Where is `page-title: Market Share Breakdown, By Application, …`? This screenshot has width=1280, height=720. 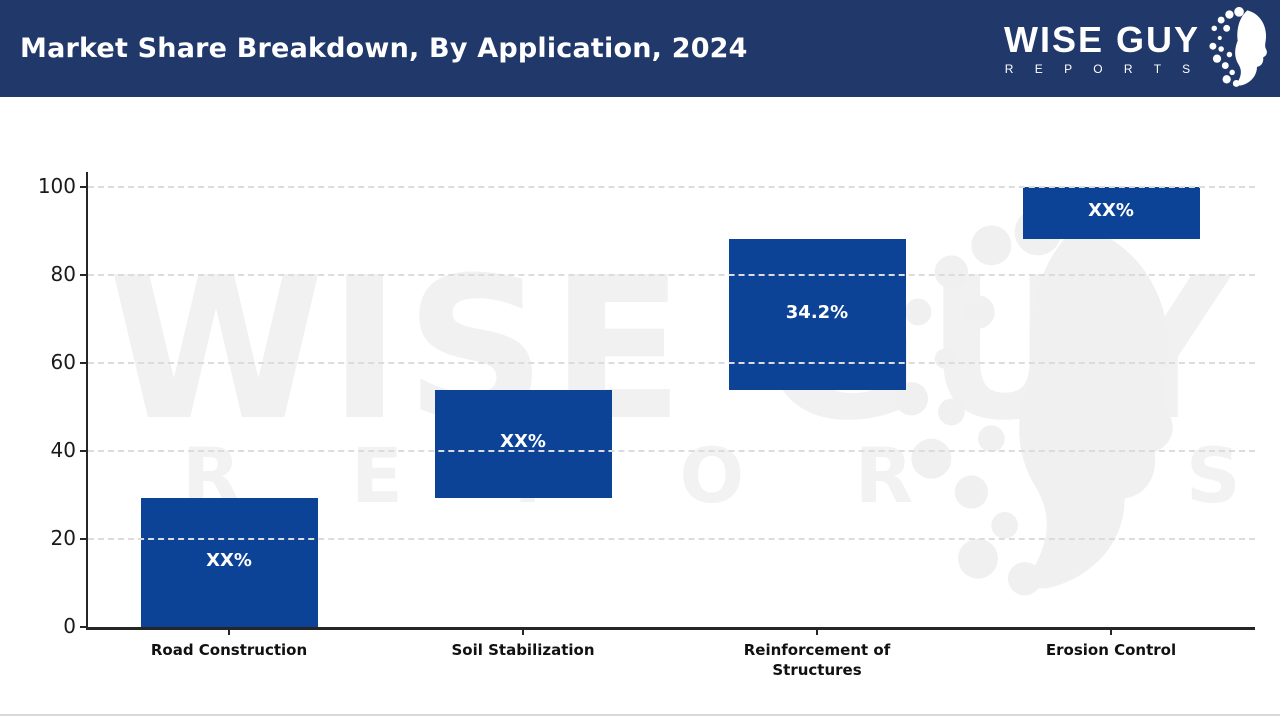
page-title: Market Share Breakdown, By Application, … is located at coordinates (384, 48).